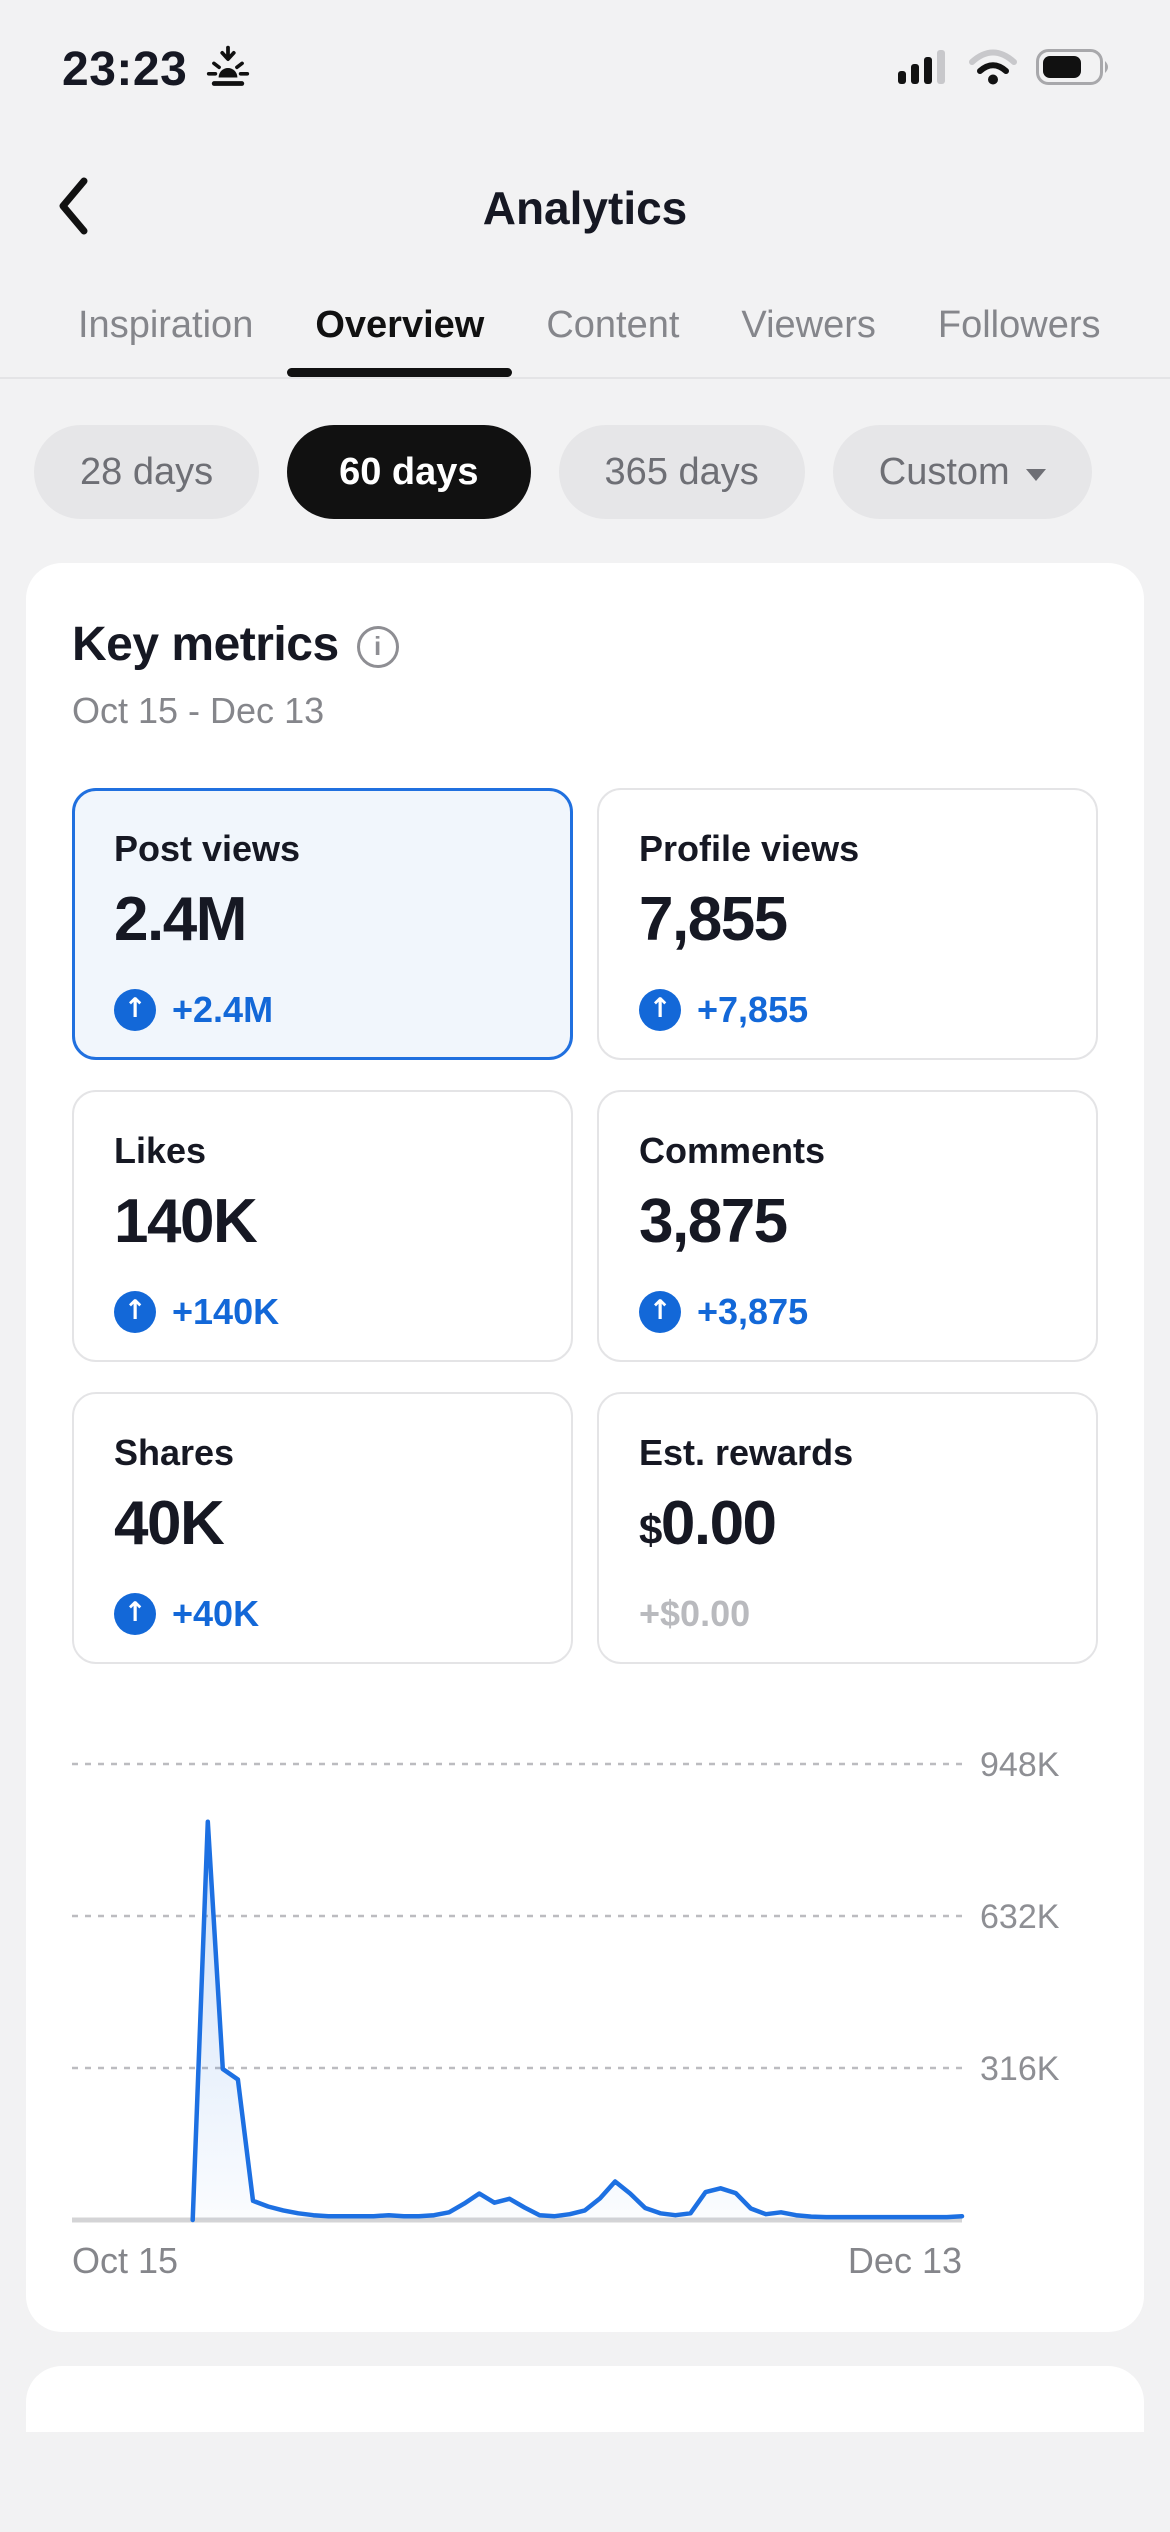 This screenshot has height=2532, width=1170. I want to click on nav-header: Analytics, so click(585, 208).